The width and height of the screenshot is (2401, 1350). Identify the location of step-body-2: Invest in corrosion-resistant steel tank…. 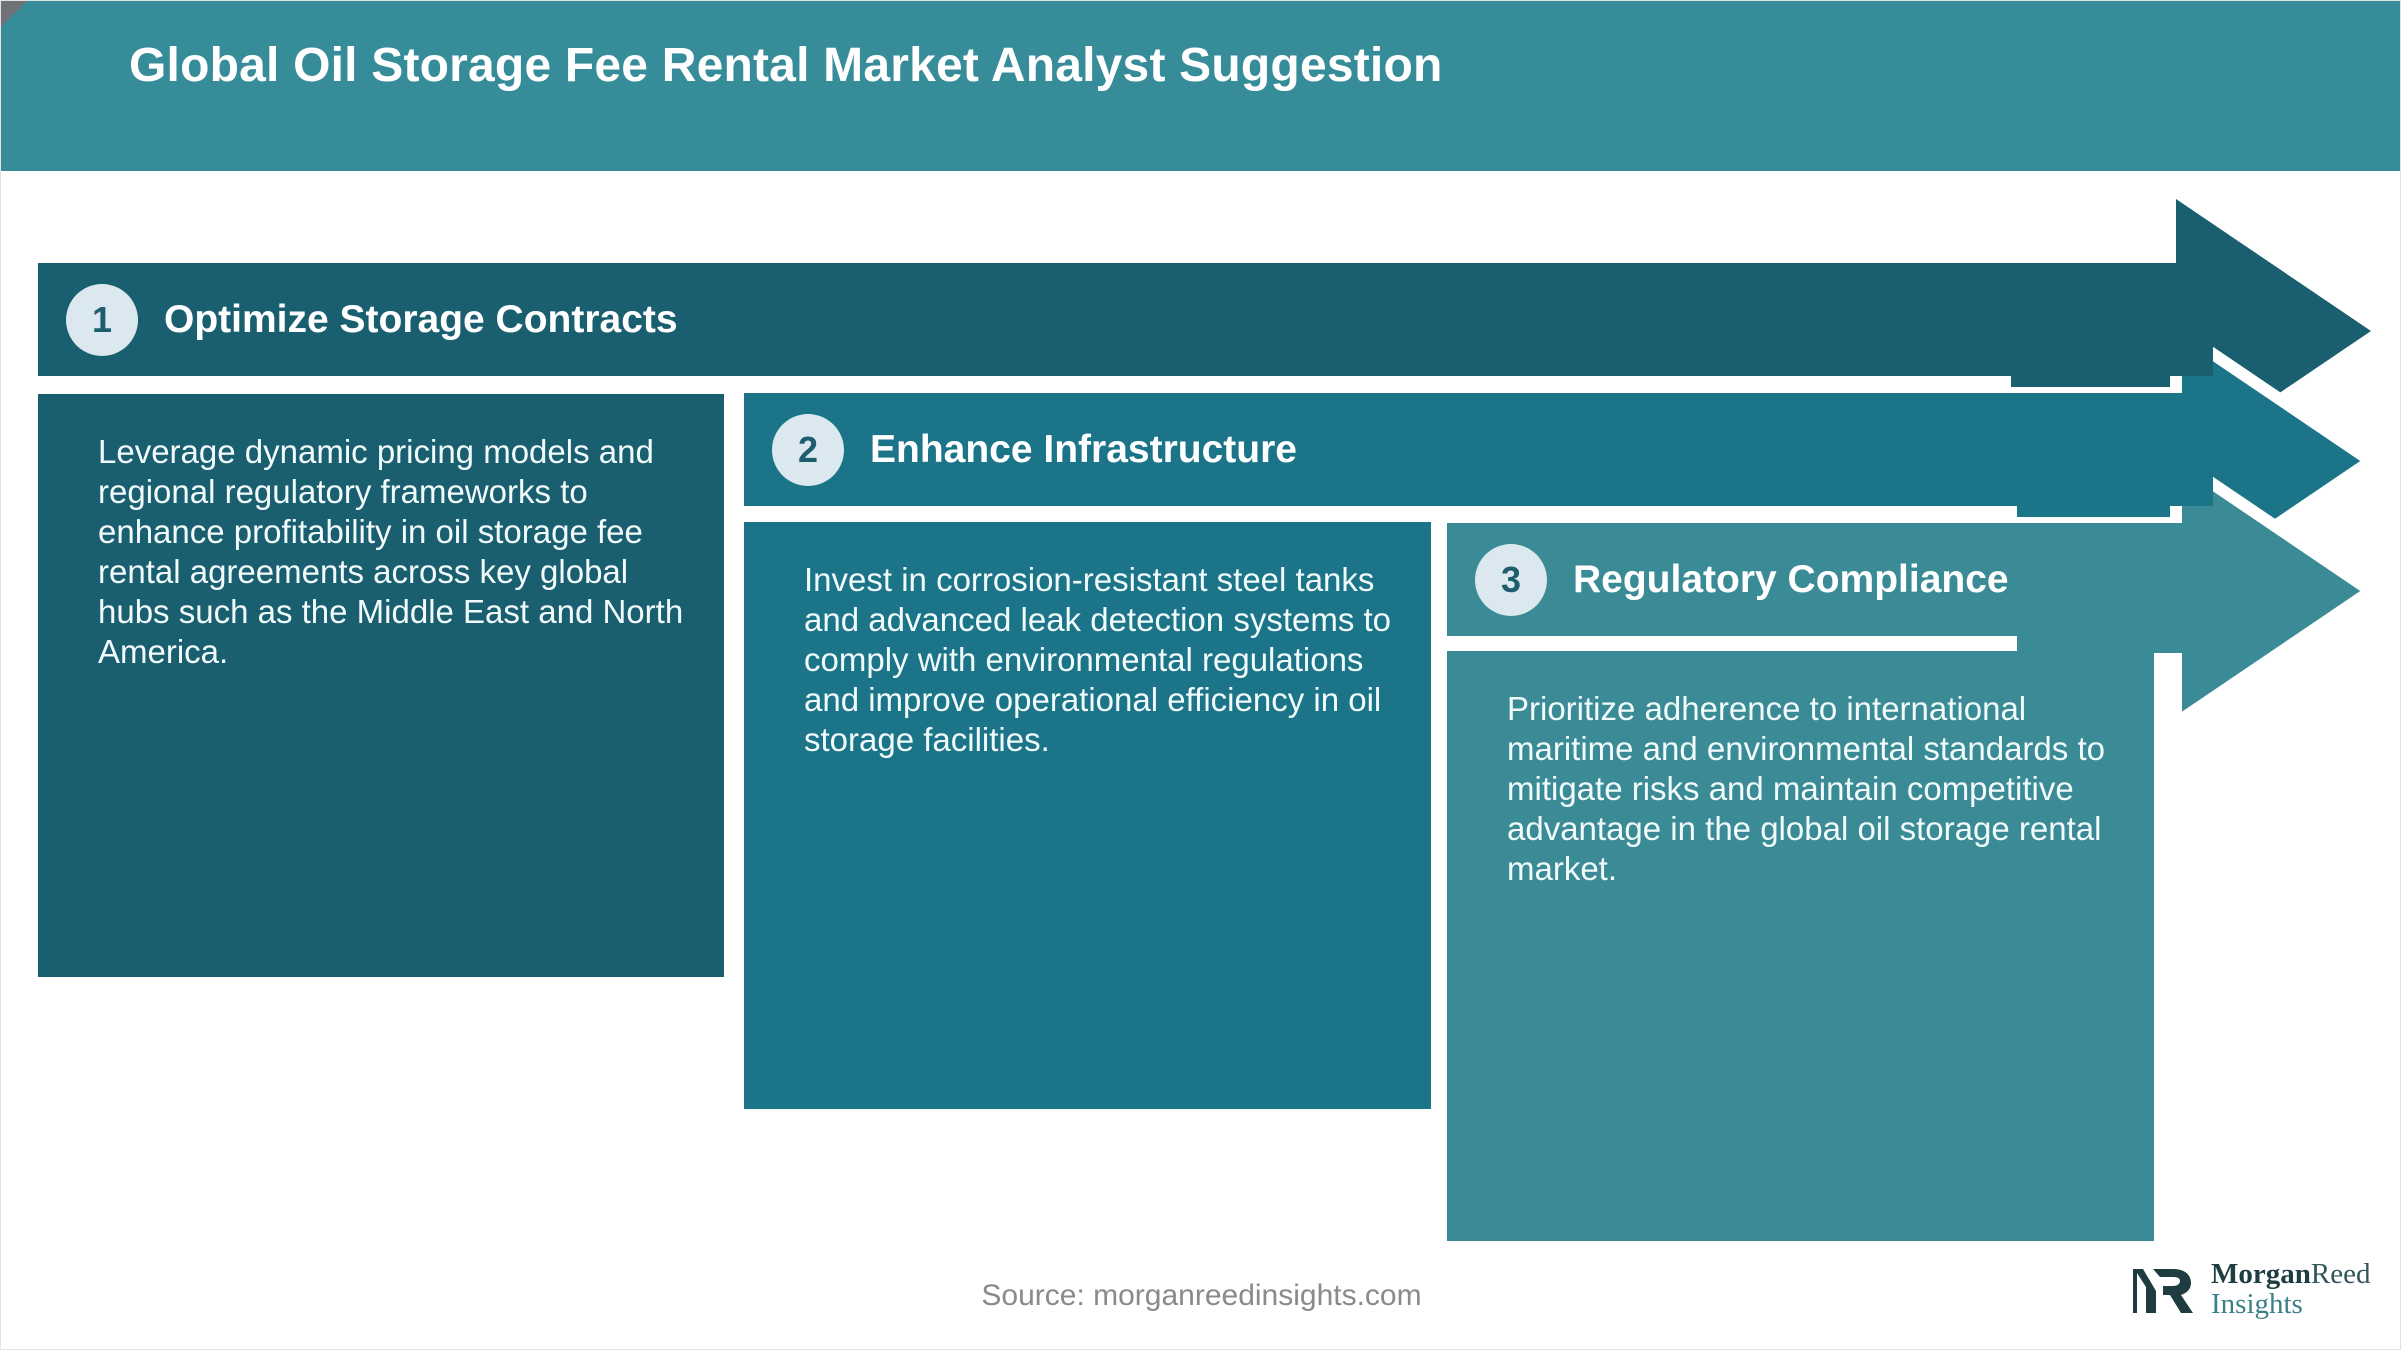
(1098, 659).